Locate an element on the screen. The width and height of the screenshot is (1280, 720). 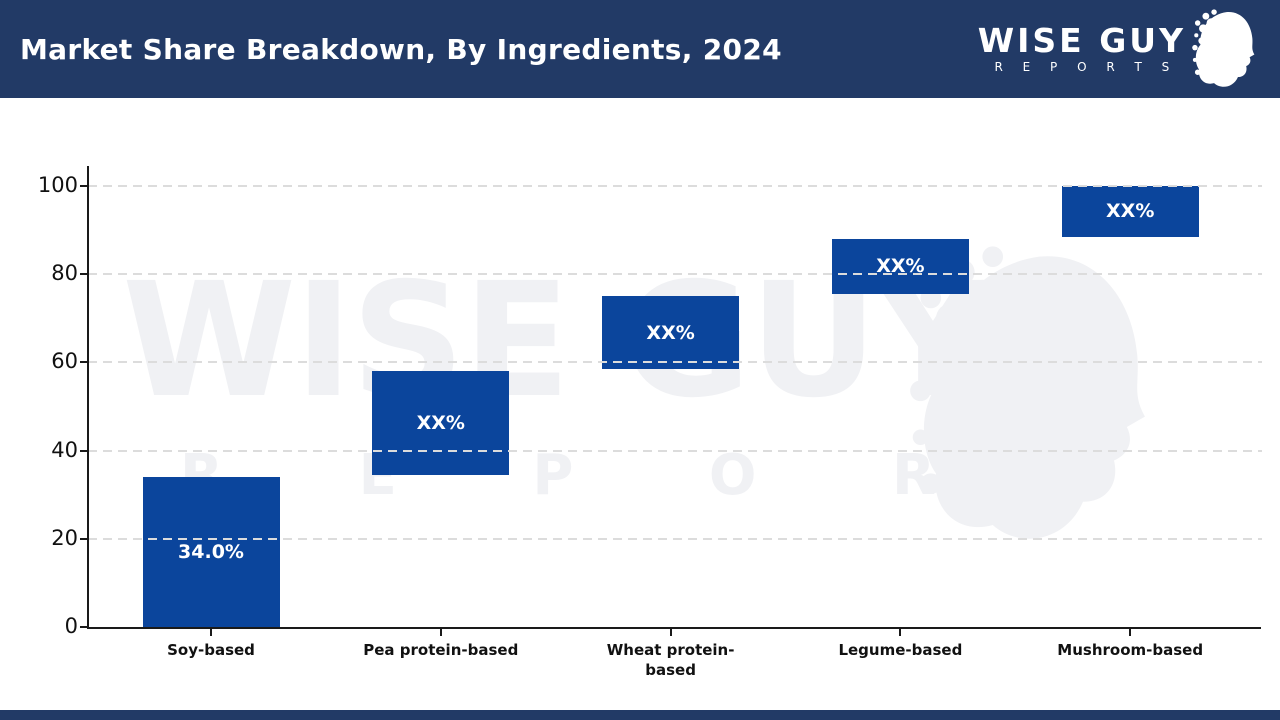
logo-wordmark: WISE GUY is located at coordinates (1081, 40).